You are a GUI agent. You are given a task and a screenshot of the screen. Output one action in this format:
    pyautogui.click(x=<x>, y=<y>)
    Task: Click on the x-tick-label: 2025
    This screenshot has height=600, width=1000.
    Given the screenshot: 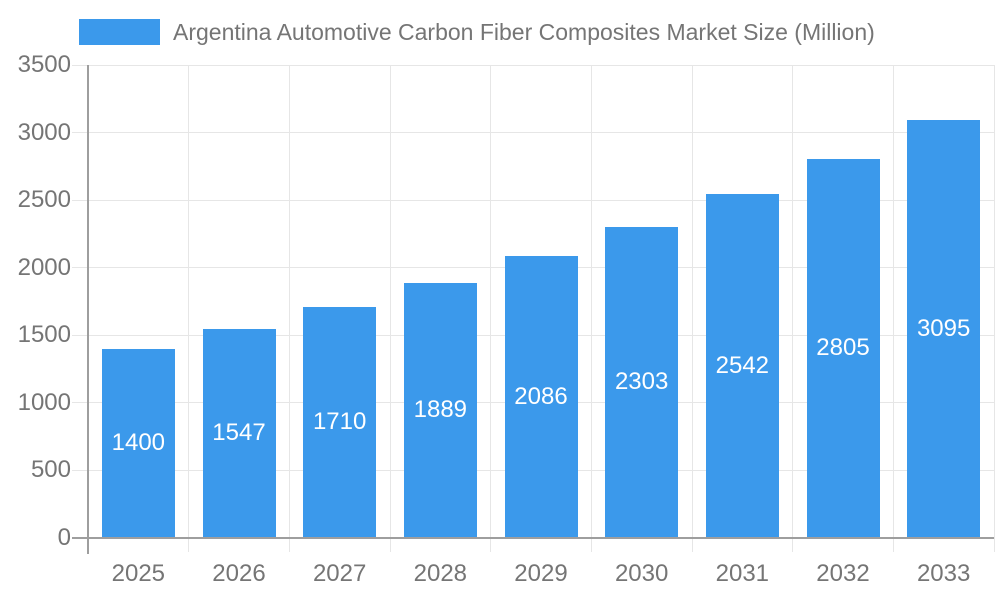 What is the action you would take?
    pyautogui.click(x=138, y=573)
    